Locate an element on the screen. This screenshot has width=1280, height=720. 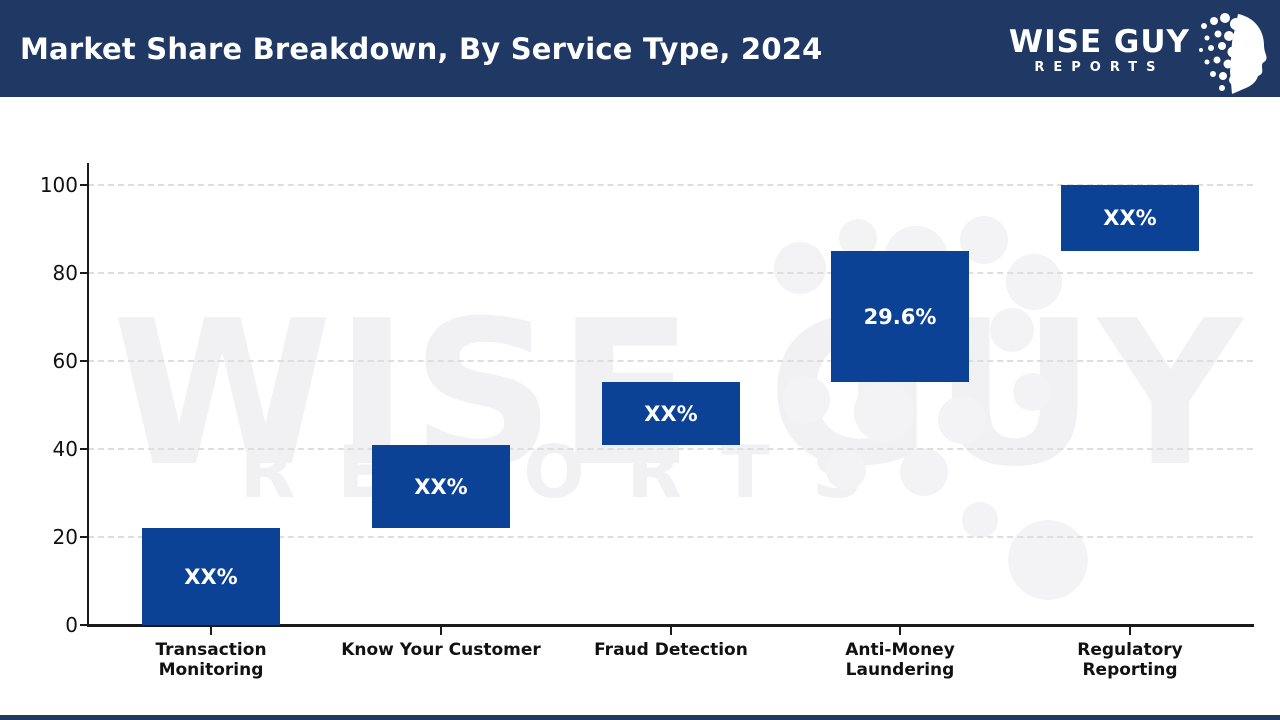
brand-logo-line1: WISE GUY is located at coordinates (1099, 42).